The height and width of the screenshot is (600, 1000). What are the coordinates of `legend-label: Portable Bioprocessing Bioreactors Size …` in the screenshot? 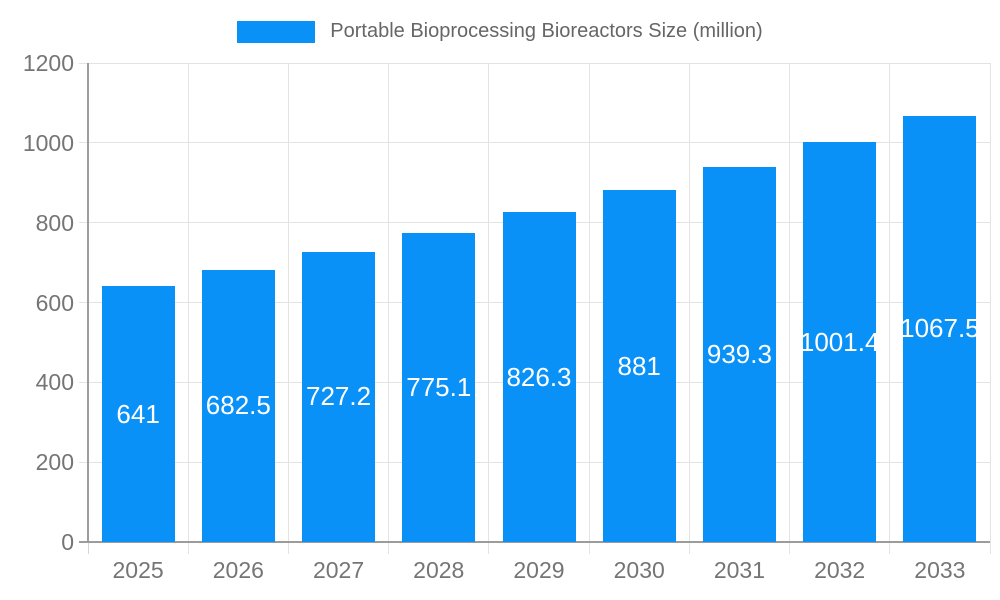 It's located at (546, 31).